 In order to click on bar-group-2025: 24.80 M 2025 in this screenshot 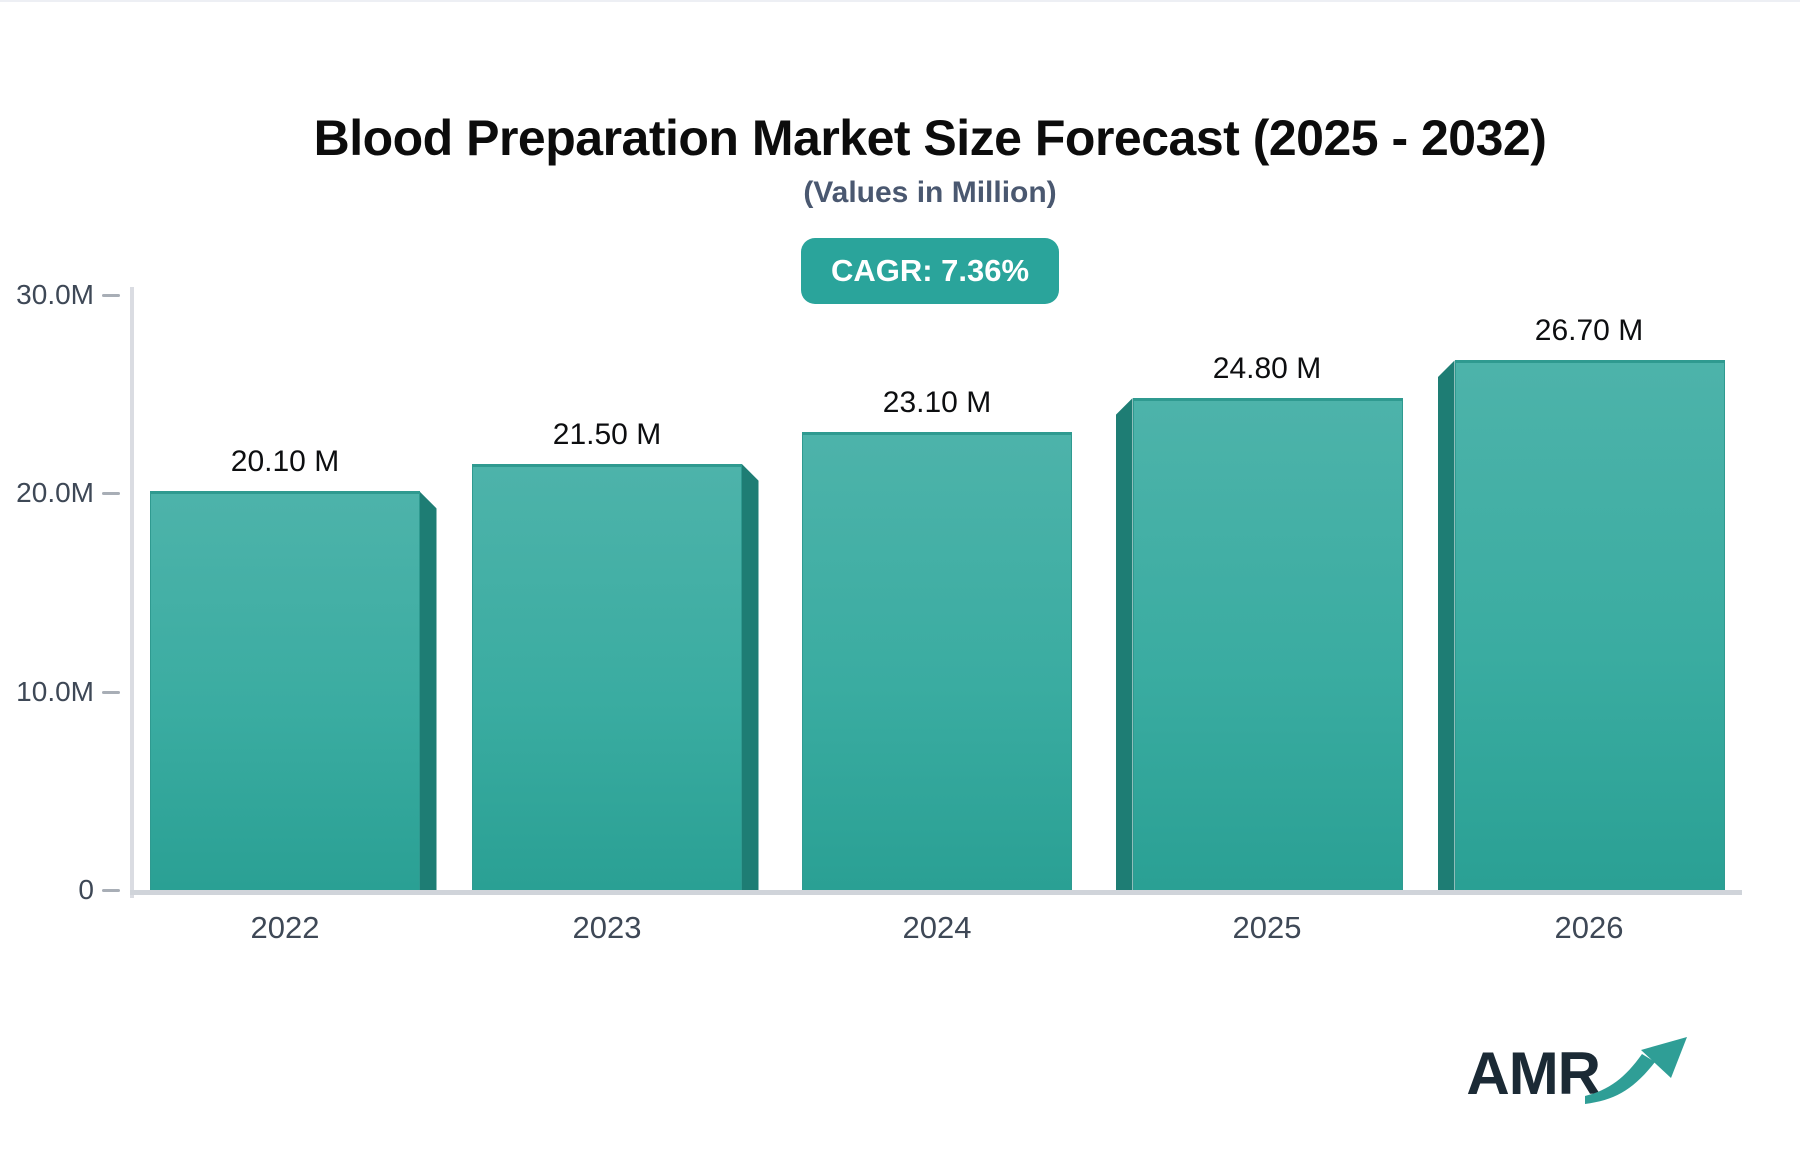, I will do `click(1259, 620)`.